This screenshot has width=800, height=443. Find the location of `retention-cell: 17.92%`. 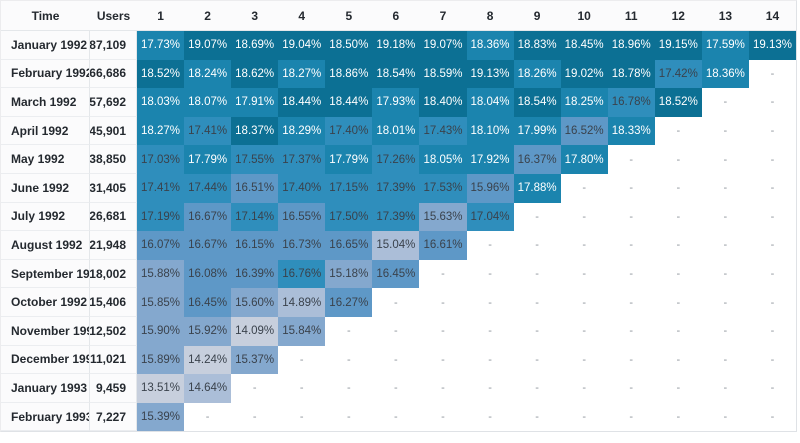

retention-cell: 17.92% is located at coordinates (490, 159).